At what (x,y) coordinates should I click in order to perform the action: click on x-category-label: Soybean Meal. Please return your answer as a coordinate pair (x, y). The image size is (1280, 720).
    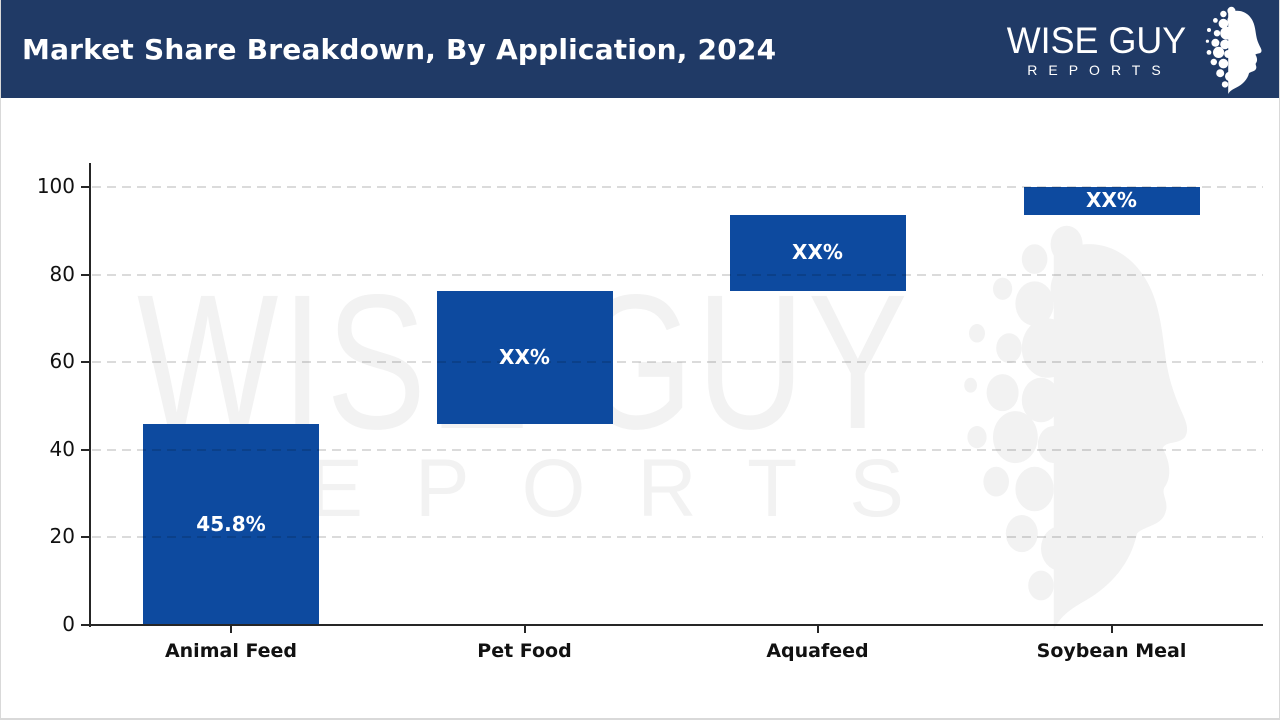
    Looking at the image, I should click on (1111, 651).